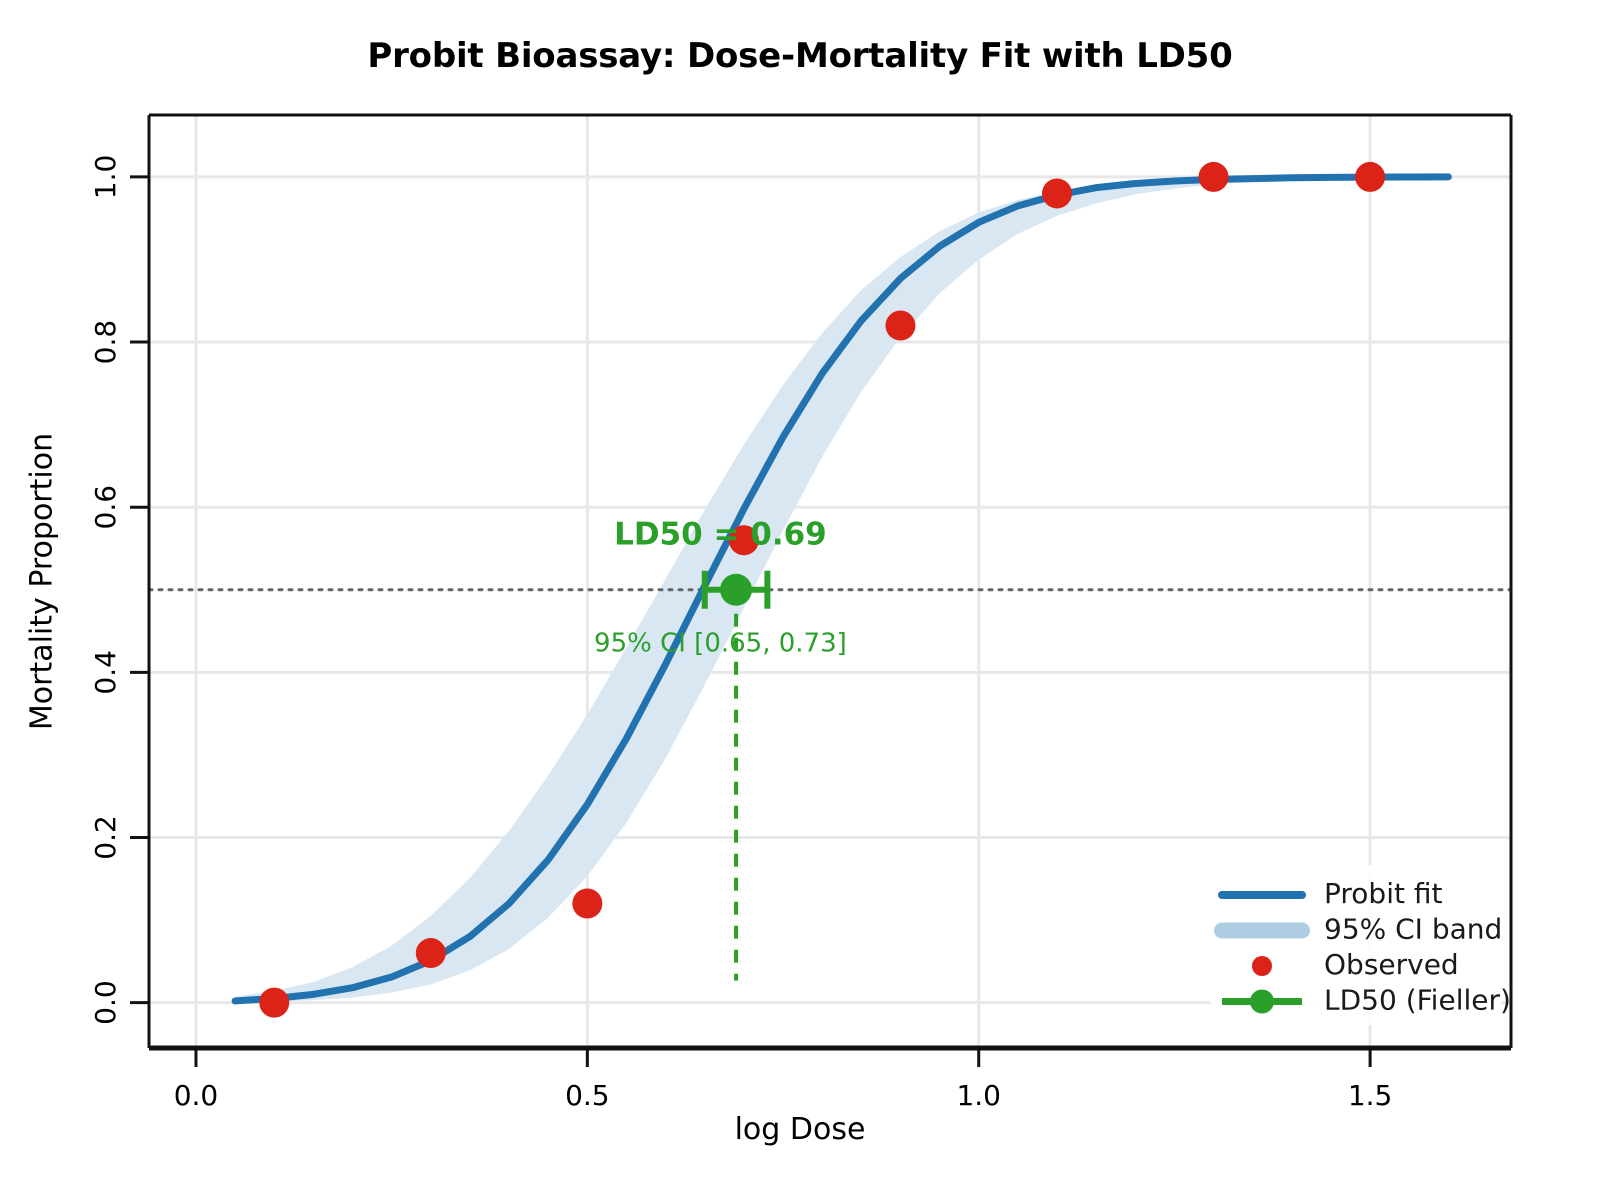 Image resolution: width=1600 pixels, height=1200 pixels. What do you see at coordinates (800, 1129) in the screenshot?
I see `x-axis-label: log Dose` at bounding box center [800, 1129].